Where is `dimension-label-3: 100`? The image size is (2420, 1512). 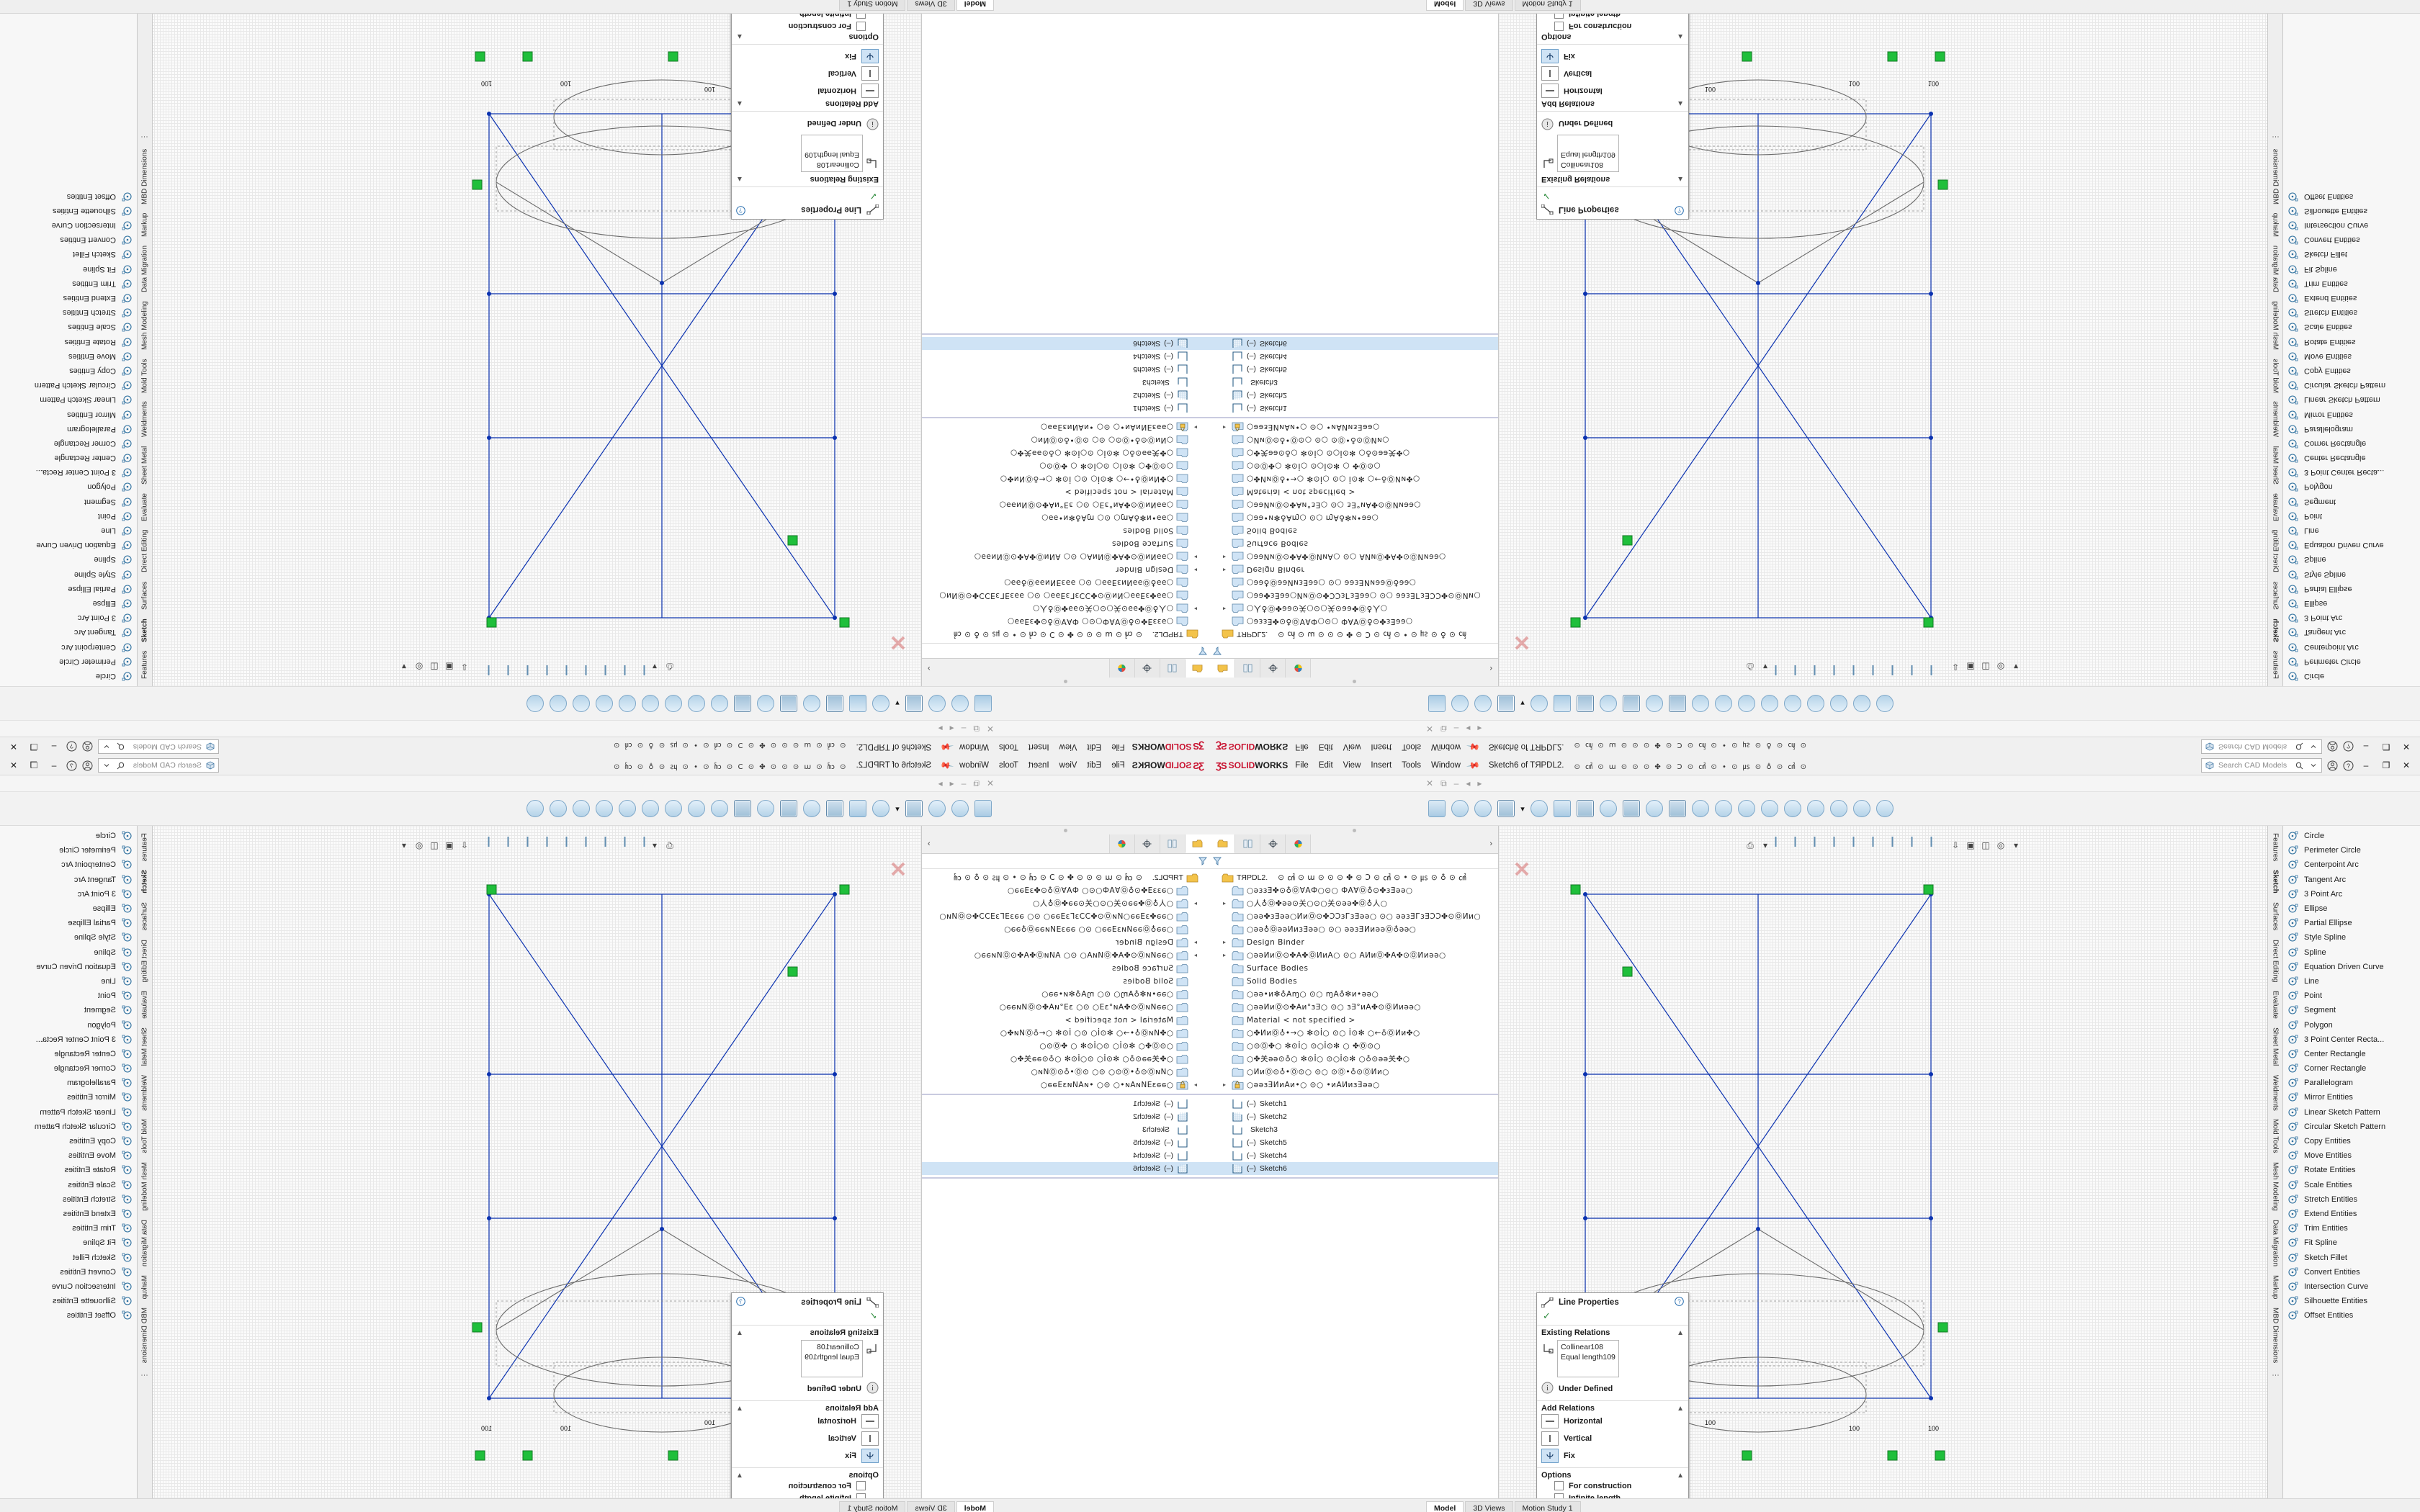 dimension-label-3: 100 is located at coordinates (1855, 83).